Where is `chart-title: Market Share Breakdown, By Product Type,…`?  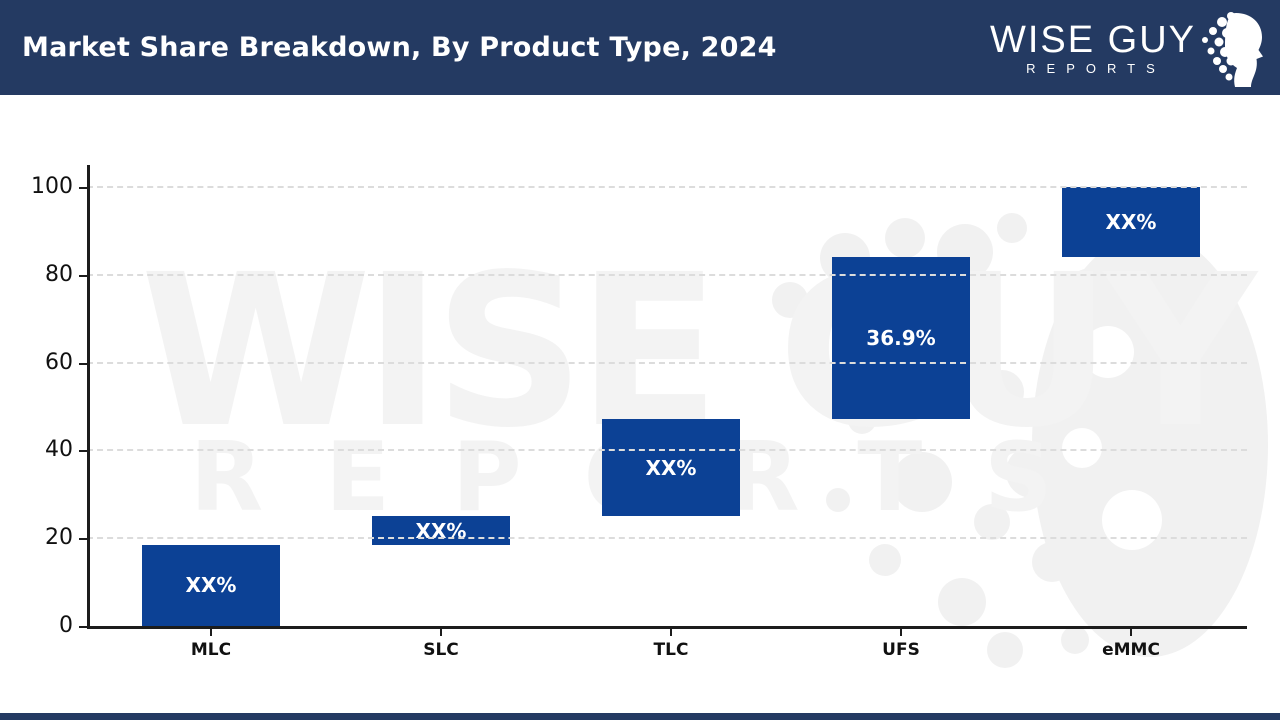 chart-title: Market Share Breakdown, By Product Type,… is located at coordinates (399, 47).